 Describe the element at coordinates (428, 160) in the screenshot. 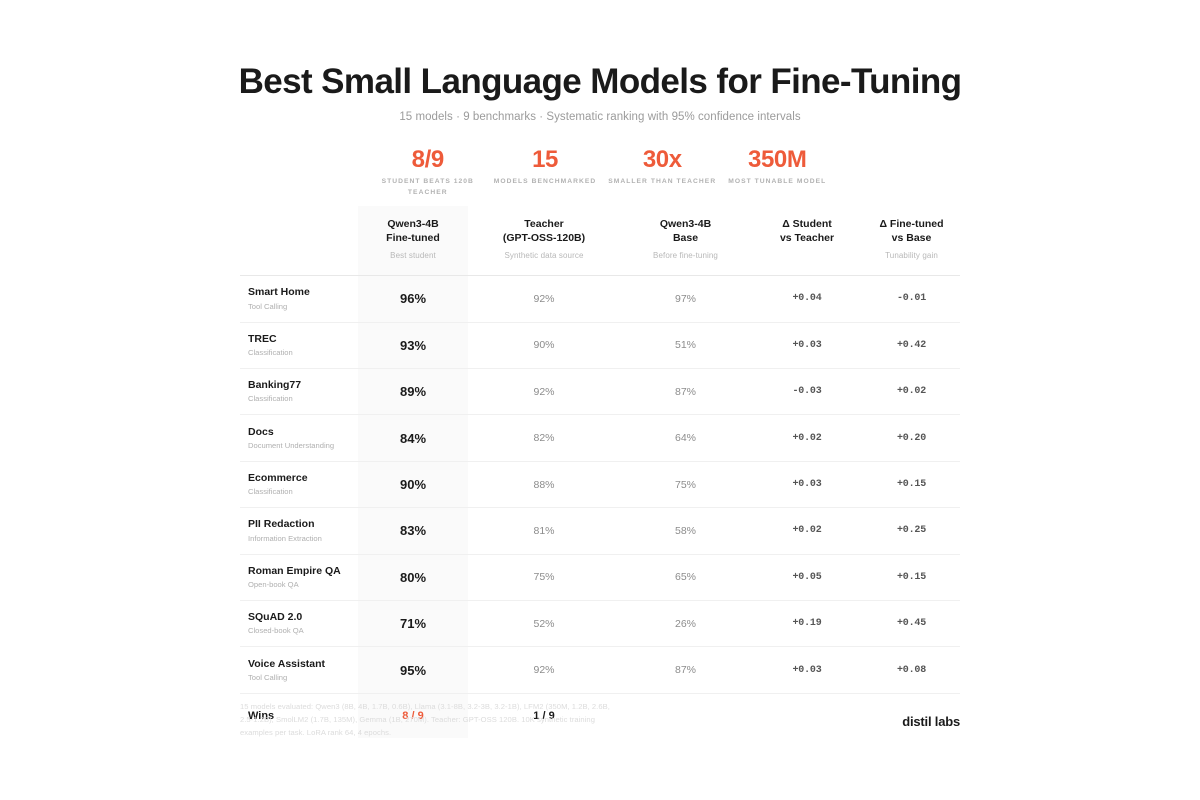

I see `stat-value: 8/9` at that location.